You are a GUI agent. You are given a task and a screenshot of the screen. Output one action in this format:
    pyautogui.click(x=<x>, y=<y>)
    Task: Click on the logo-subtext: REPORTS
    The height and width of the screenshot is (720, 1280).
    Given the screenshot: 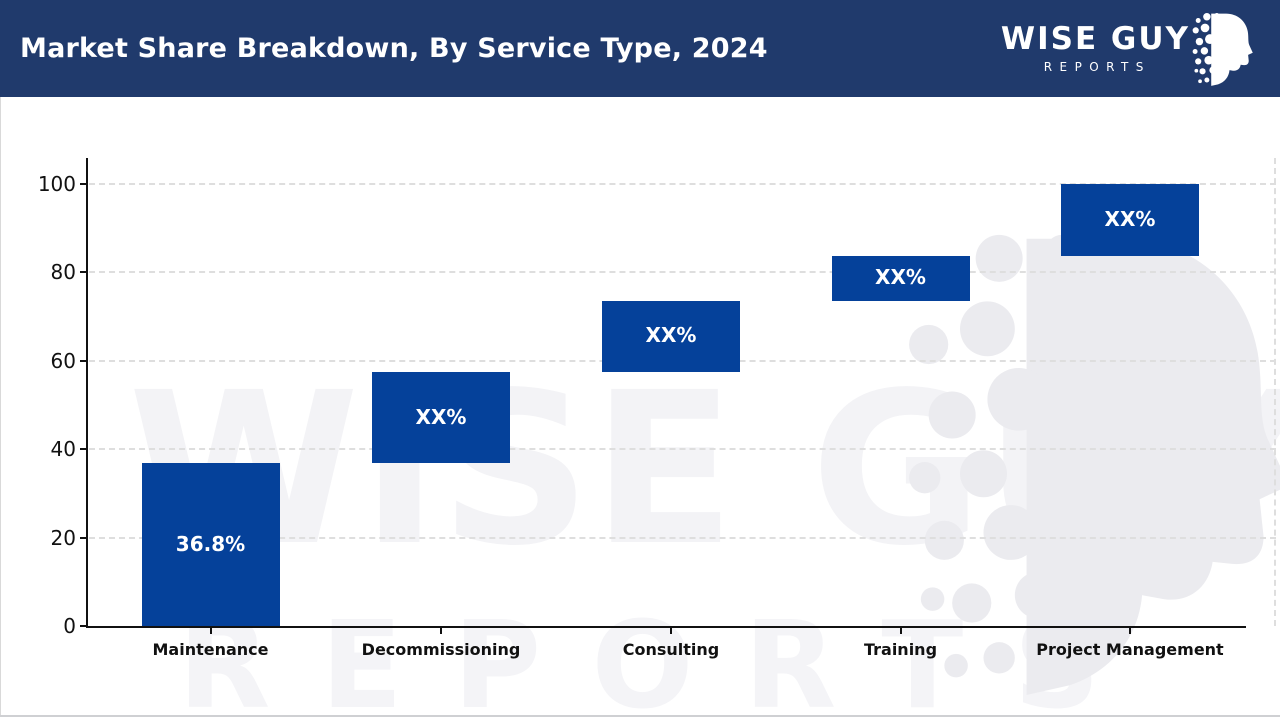 What is the action you would take?
    pyautogui.click(x=1097, y=67)
    